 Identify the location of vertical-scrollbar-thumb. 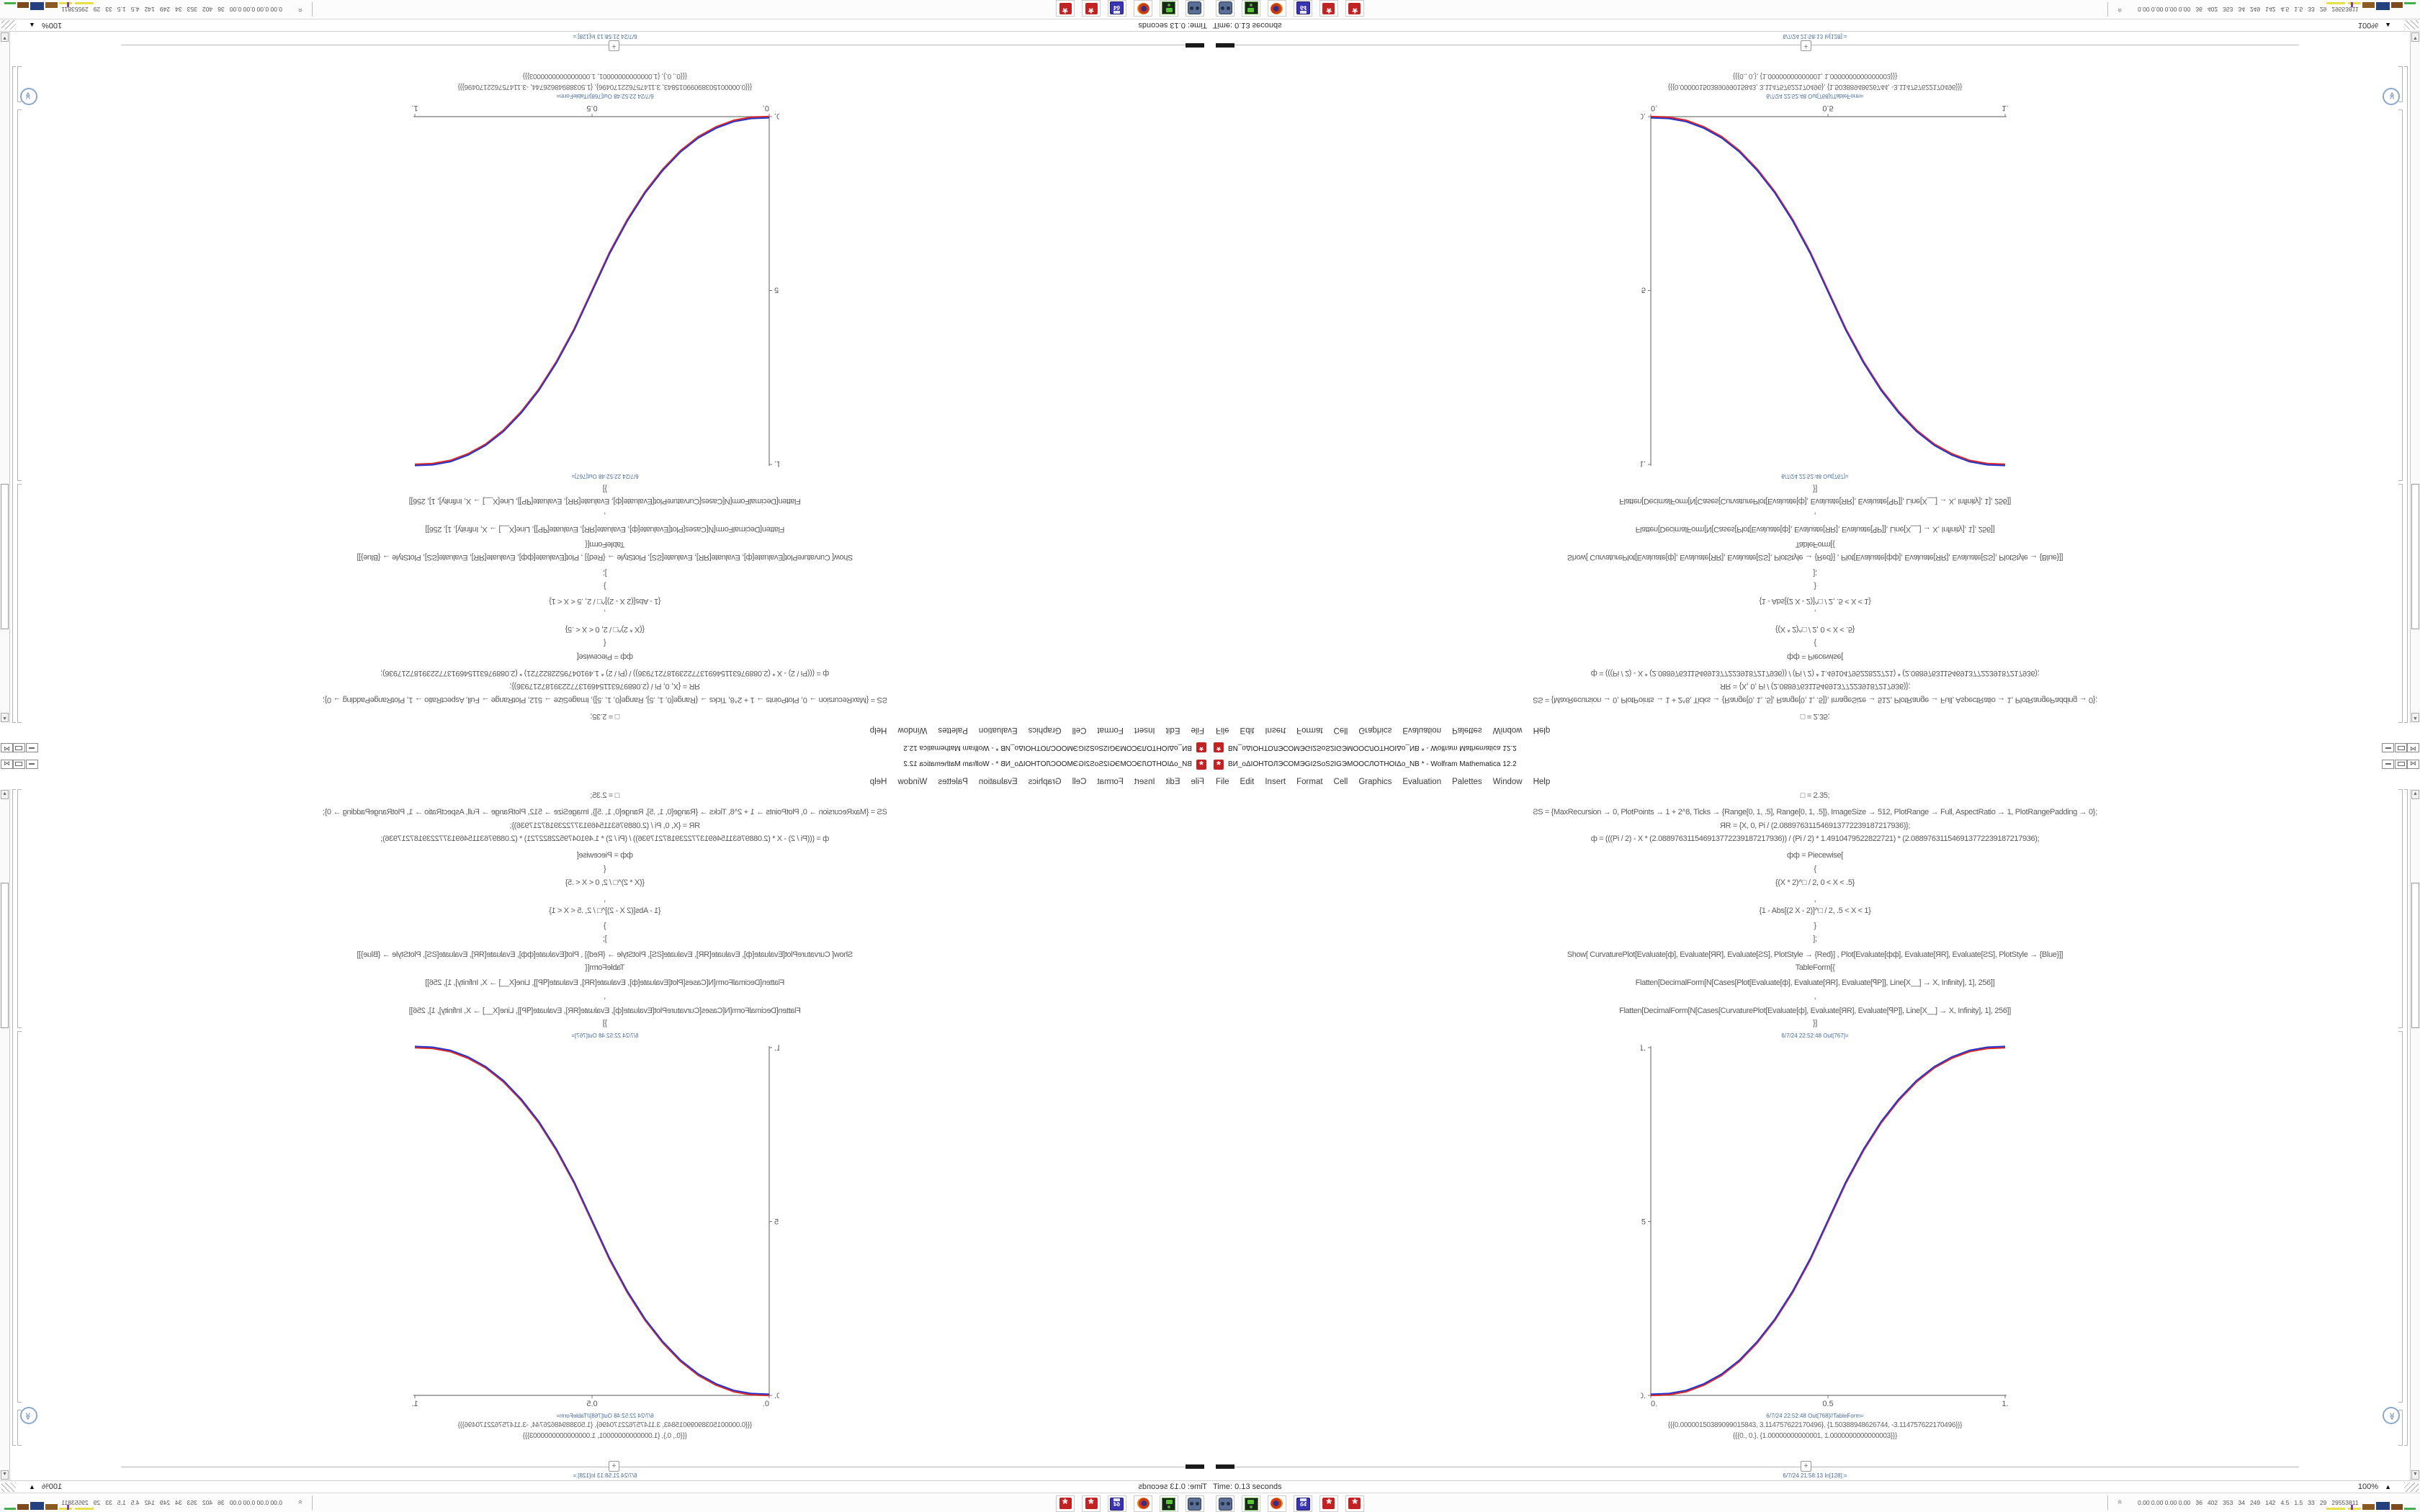
(2415, 955).